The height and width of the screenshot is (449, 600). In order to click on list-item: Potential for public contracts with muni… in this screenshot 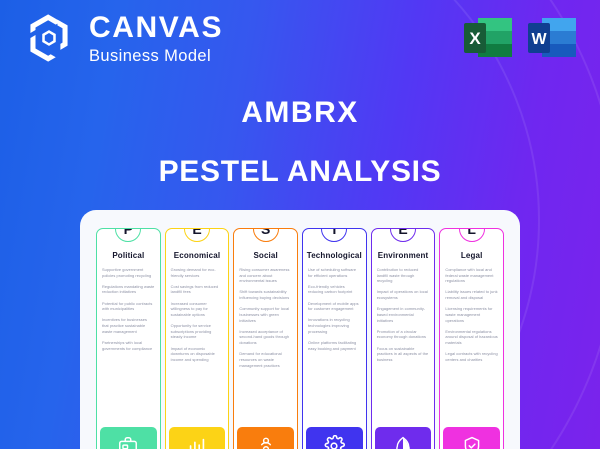, I will do `click(127, 306)`.